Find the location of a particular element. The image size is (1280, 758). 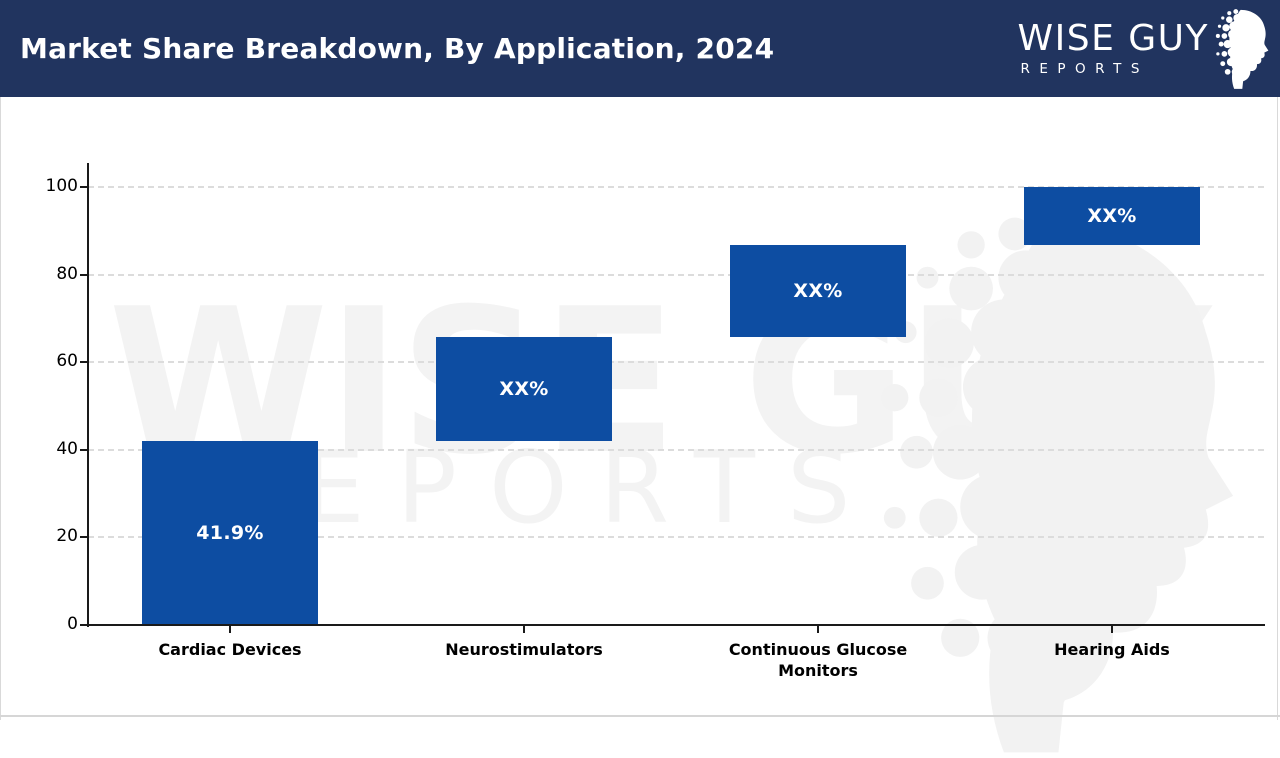

brand-reports: REPORTS is located at coordinates (1084, 68).